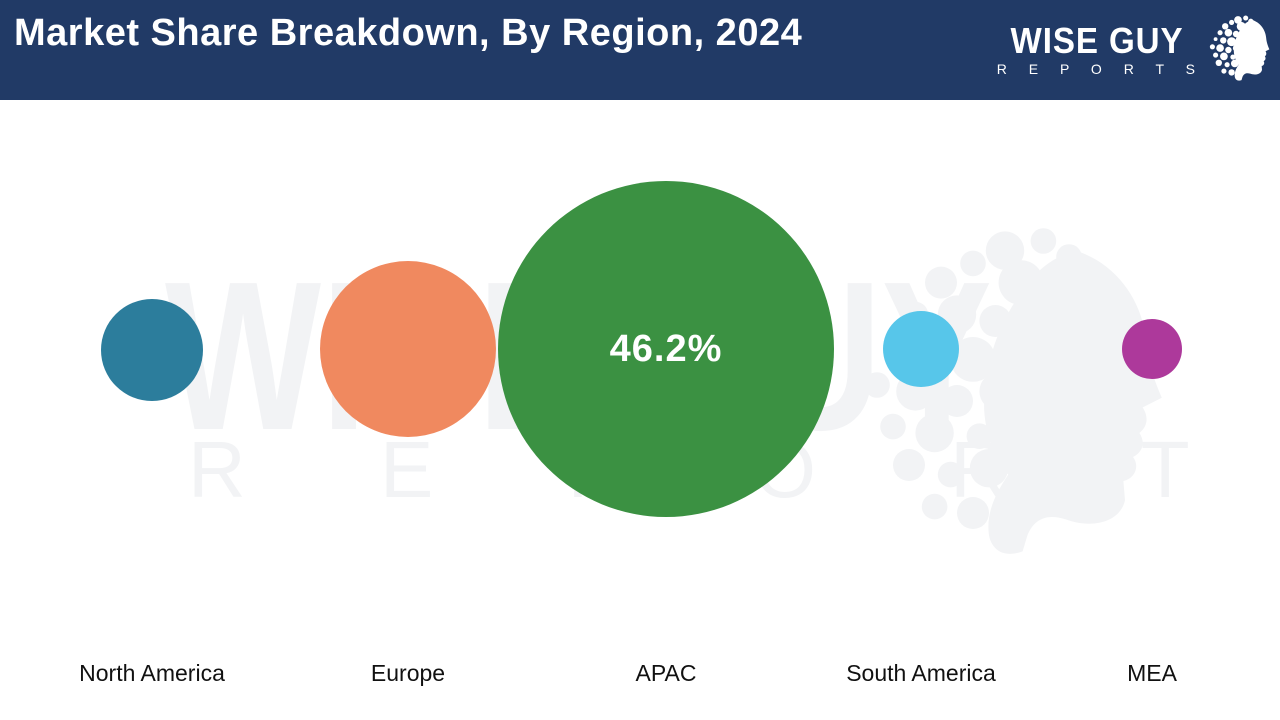 Image resolution: width=1280 pixels, height=720 pixels. What do you see at coordinates (408, 349) in the screenshot?
I see `bubble-europe` at bounding box center [408, 349].